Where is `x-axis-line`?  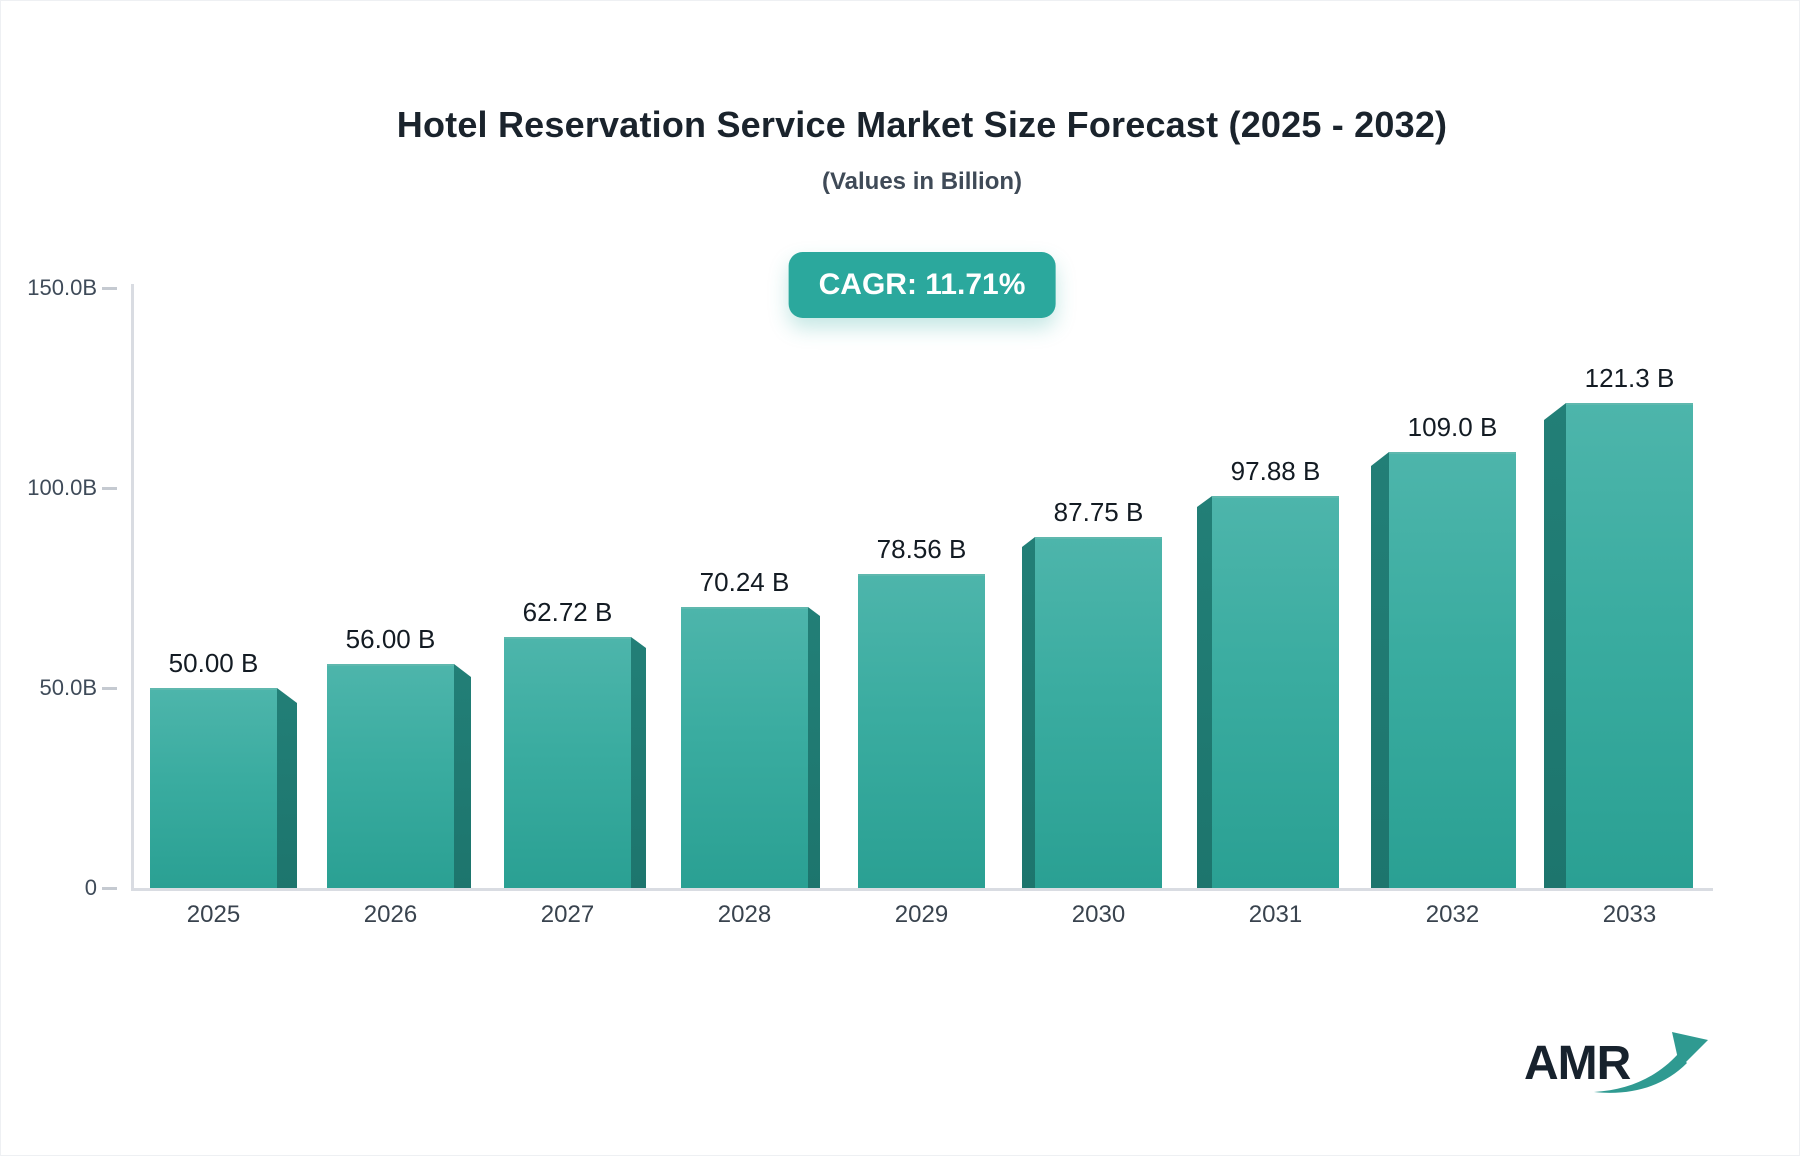
x-axis-line is located at coordinates (922, 889).